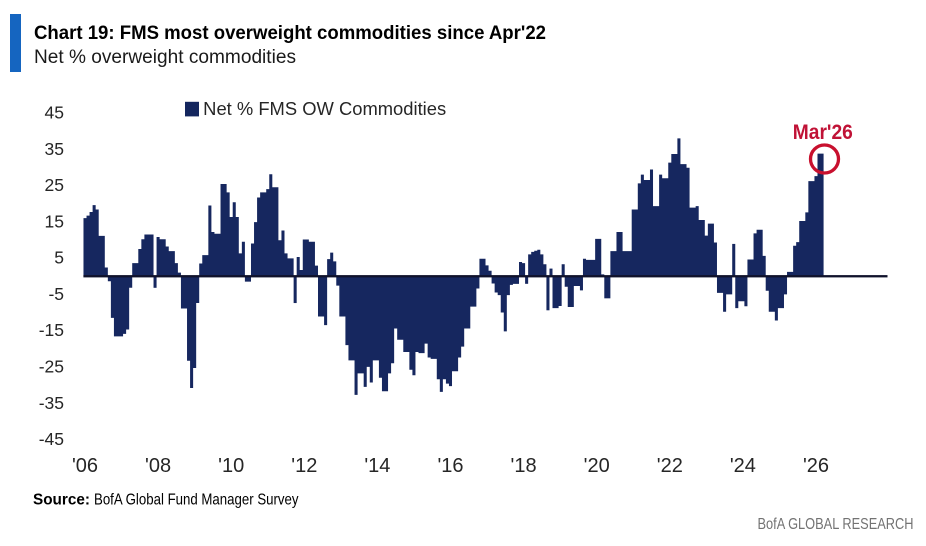  I want to click on svg-text: '12, so click(304, 466).